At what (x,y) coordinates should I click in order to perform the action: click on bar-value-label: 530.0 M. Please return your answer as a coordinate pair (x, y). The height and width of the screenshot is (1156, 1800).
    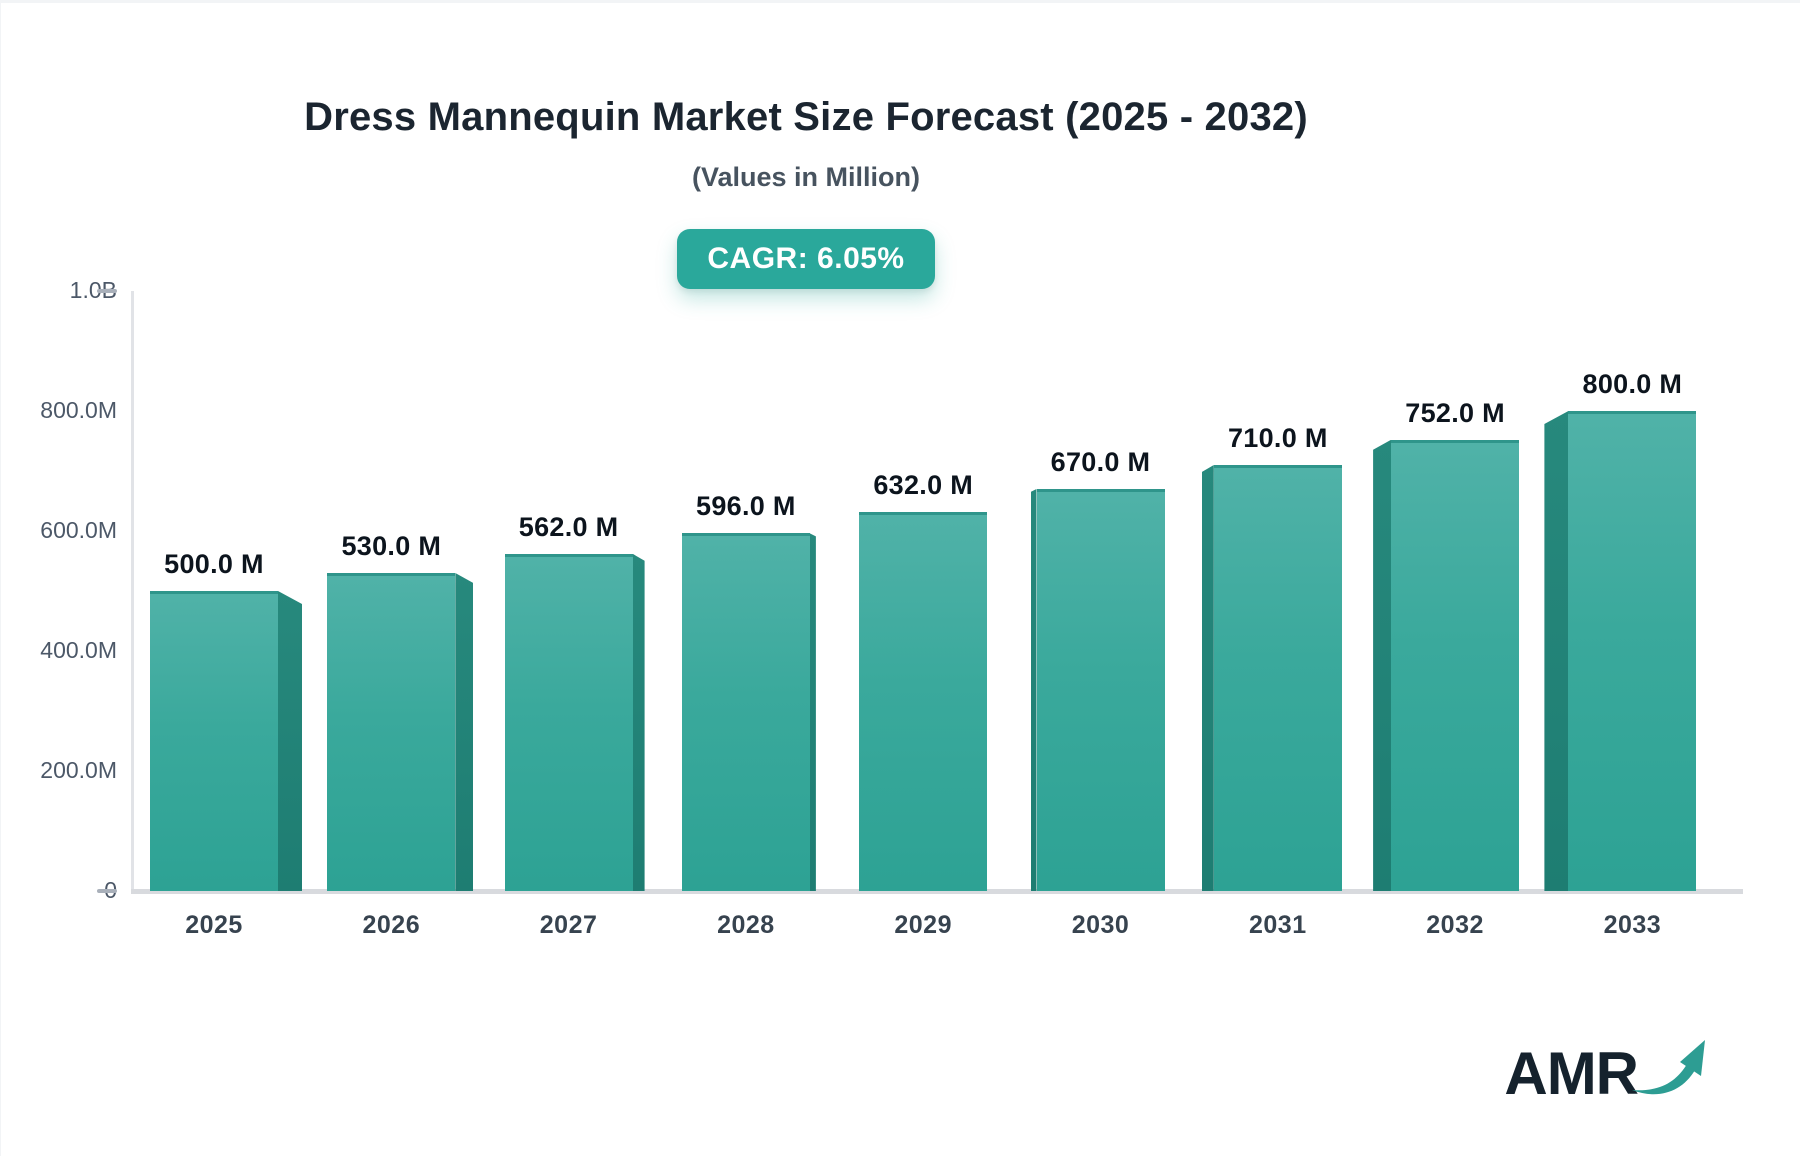
    Looking at the image, I should click on (391, 546).